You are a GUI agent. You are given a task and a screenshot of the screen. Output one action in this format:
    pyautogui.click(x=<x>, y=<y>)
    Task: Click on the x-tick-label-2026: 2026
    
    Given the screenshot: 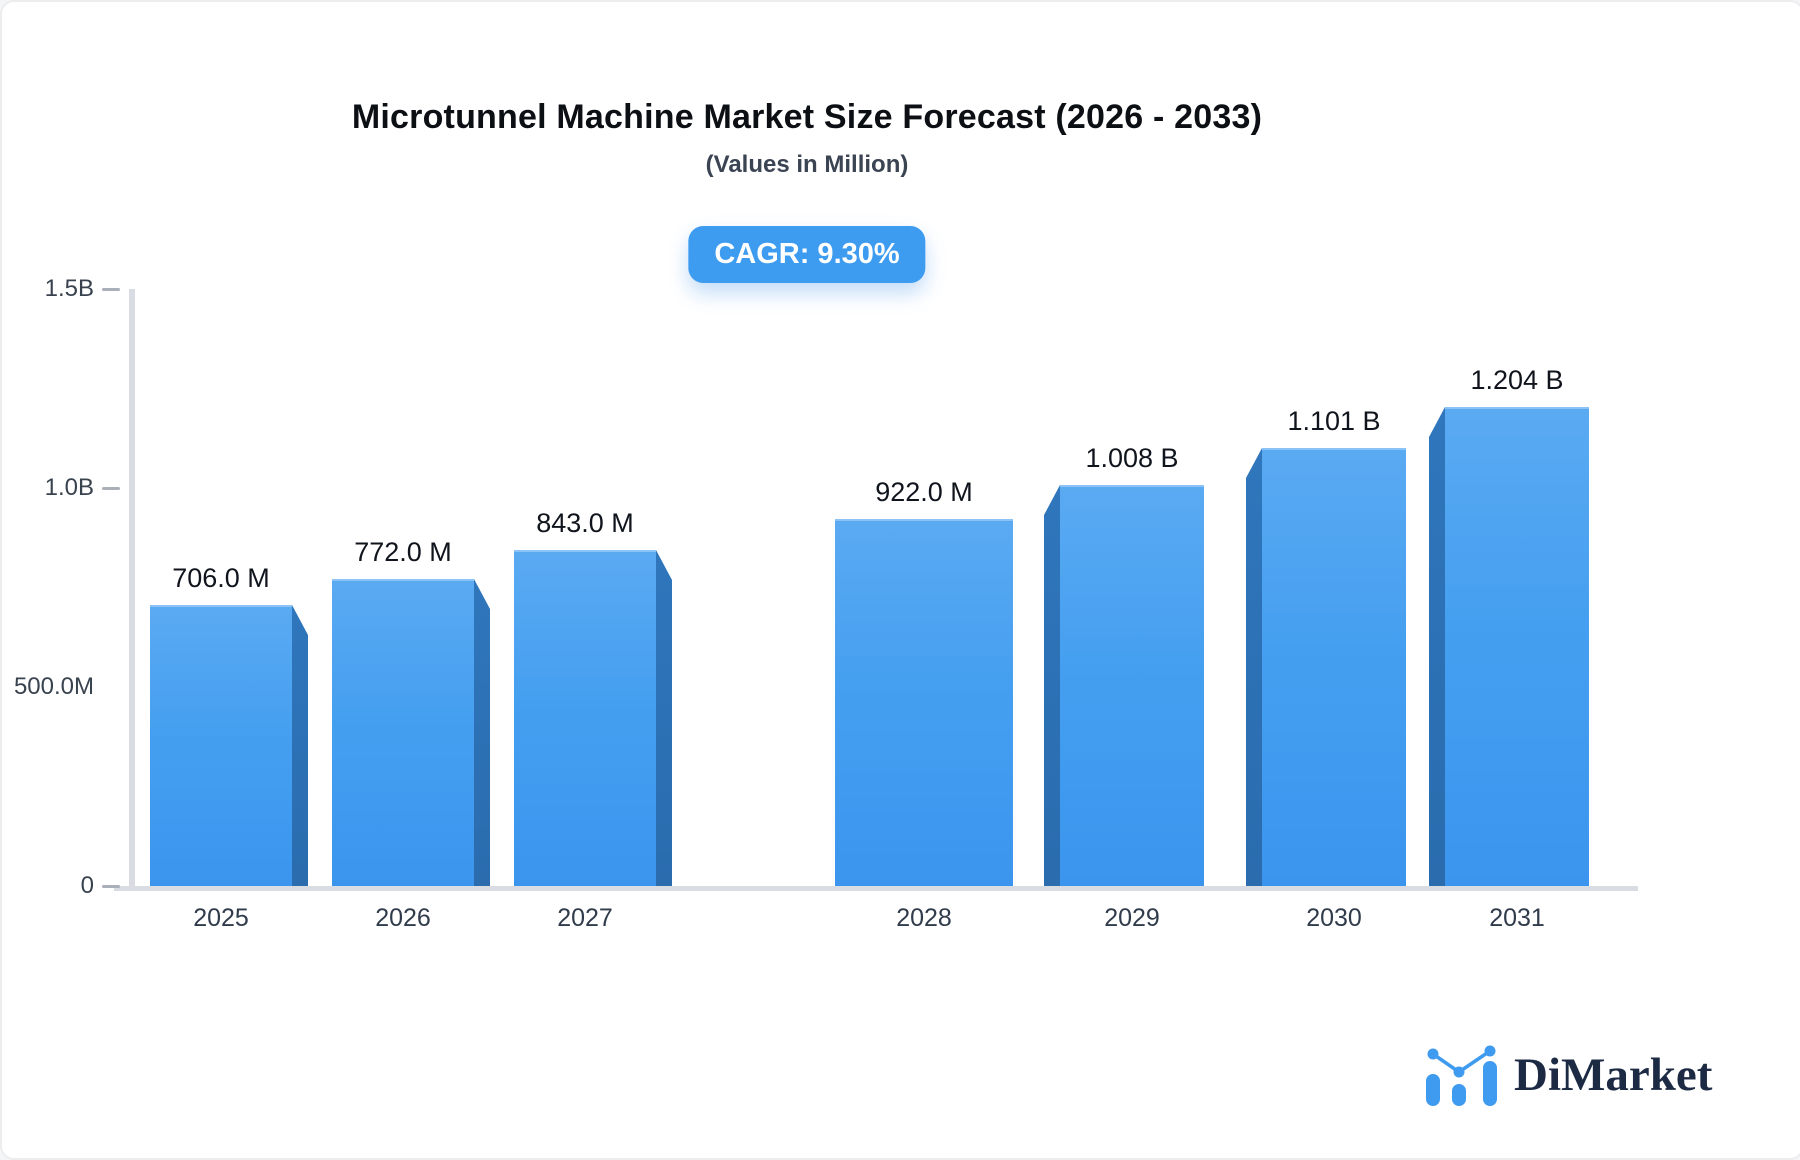 What is the action you would take?
    pyautogui.click(x=403, y=918)
    